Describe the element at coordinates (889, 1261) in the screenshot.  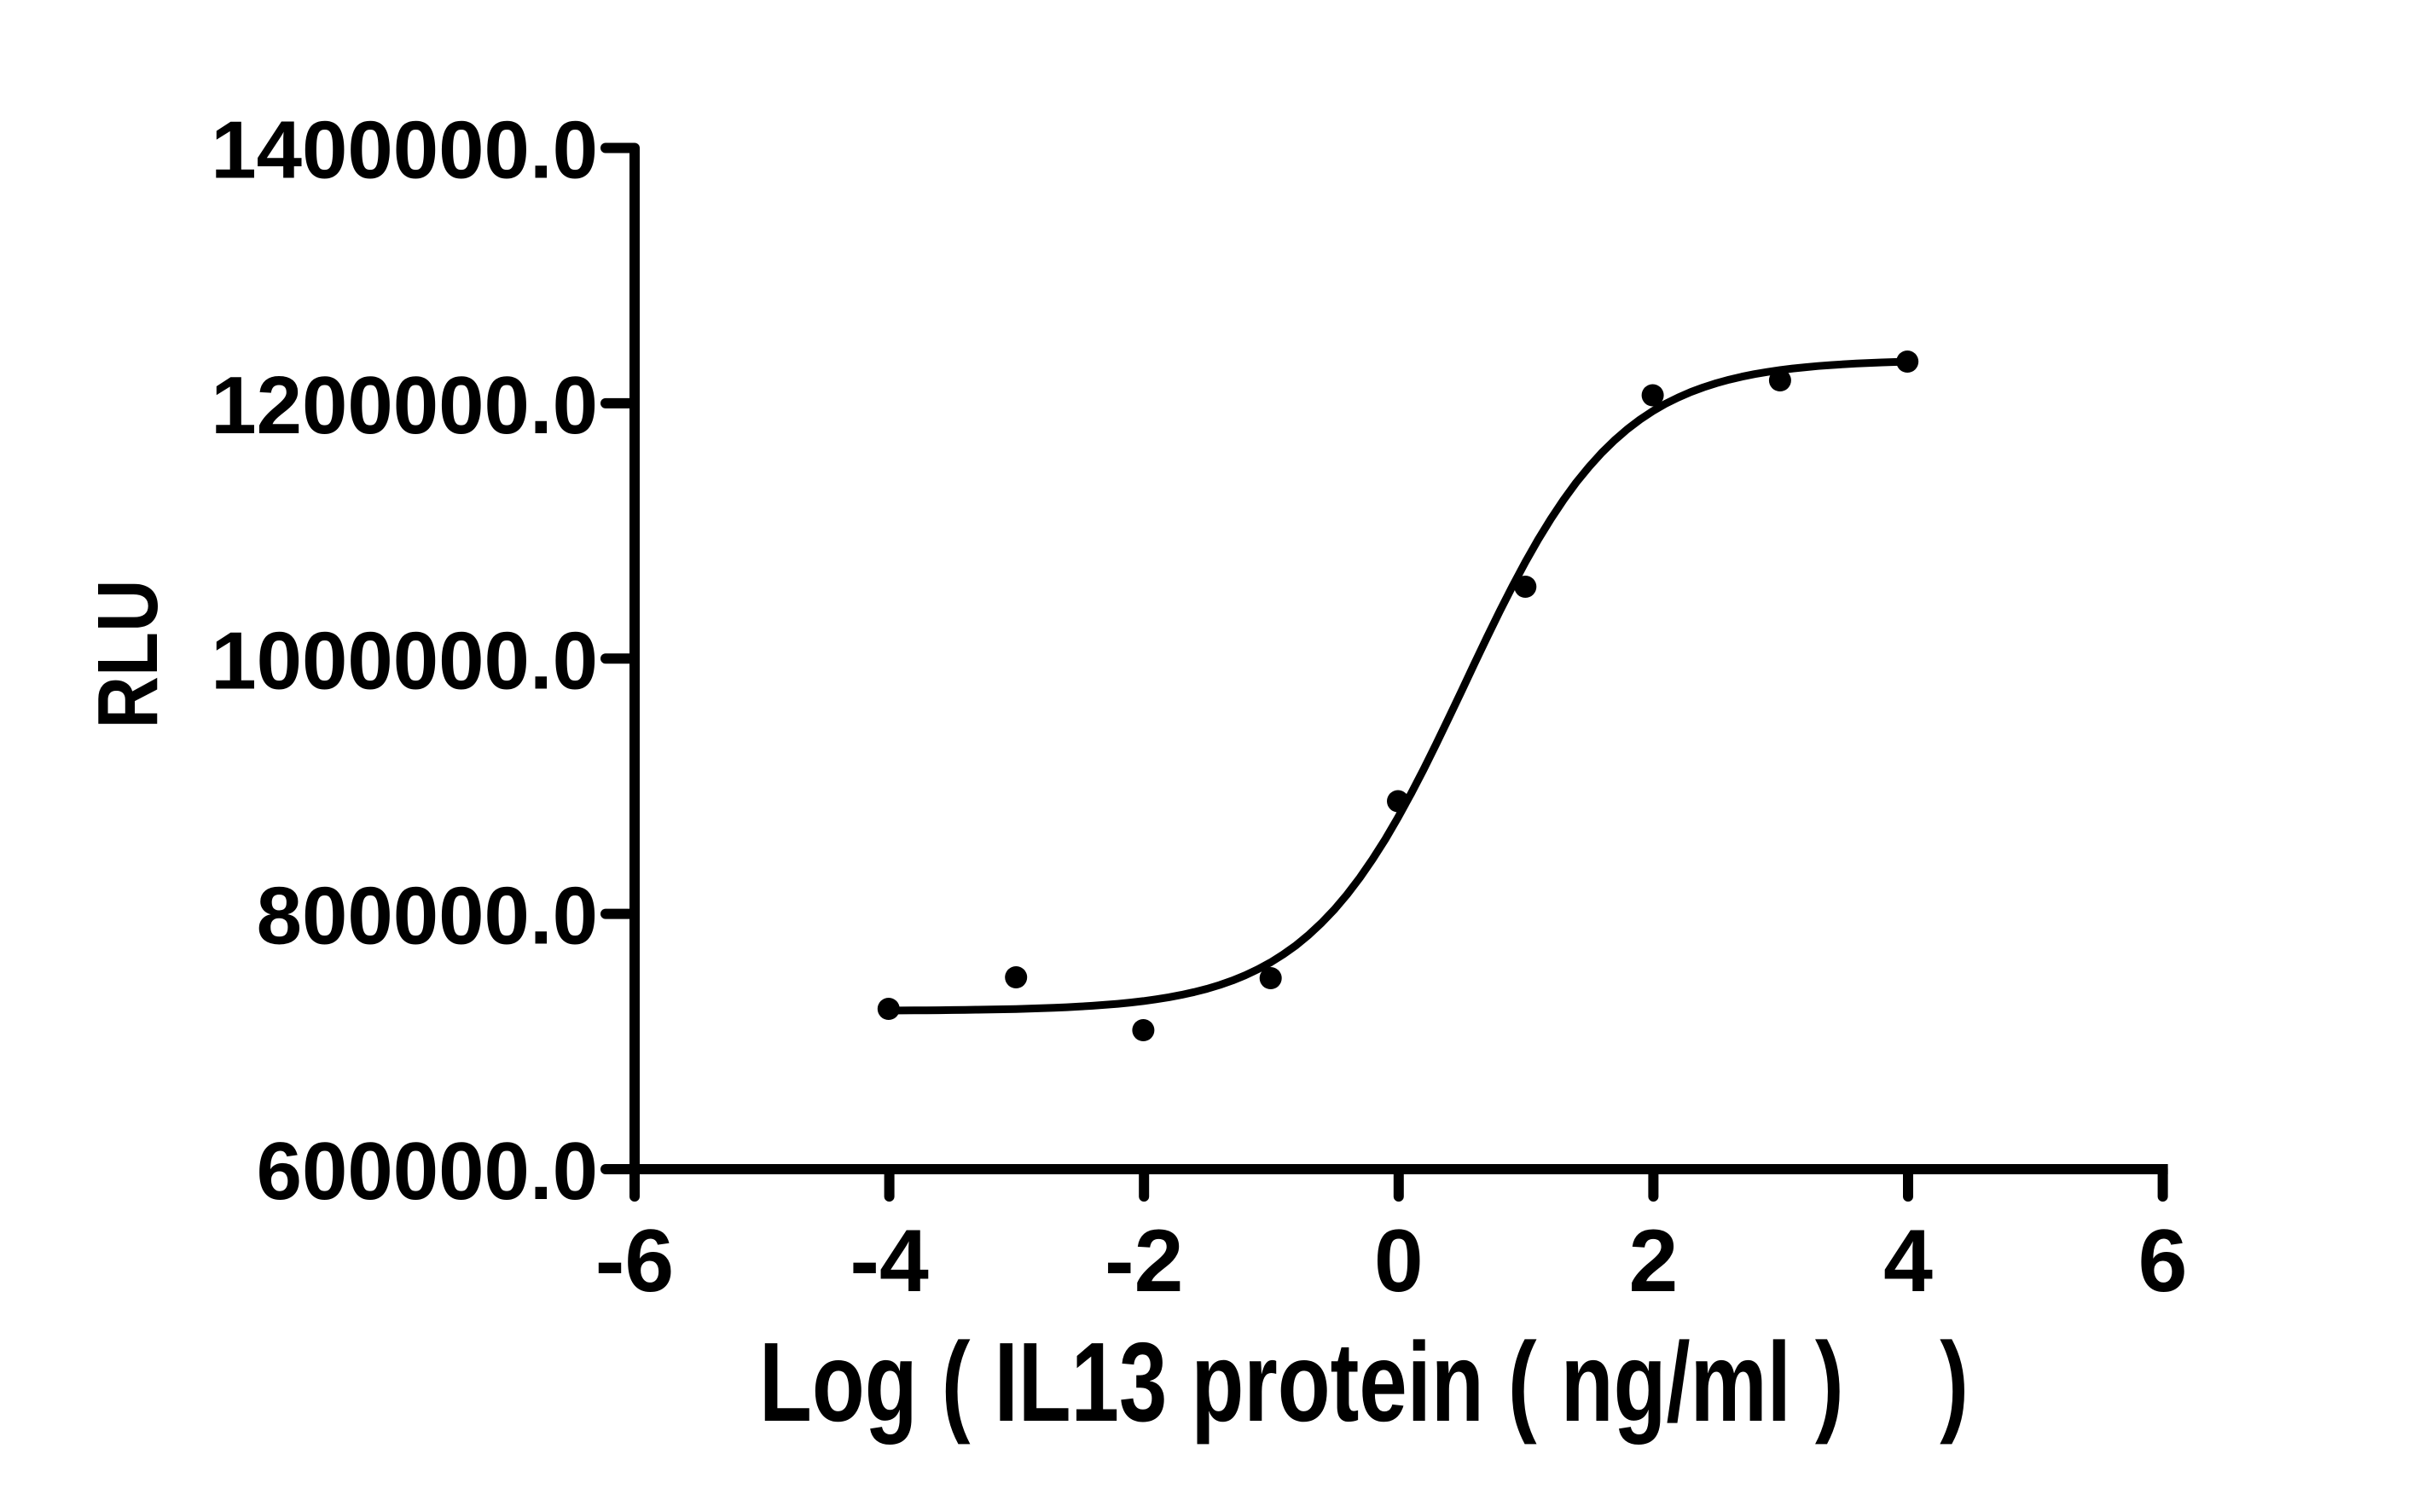
I see `svg-text: -4` at that location.